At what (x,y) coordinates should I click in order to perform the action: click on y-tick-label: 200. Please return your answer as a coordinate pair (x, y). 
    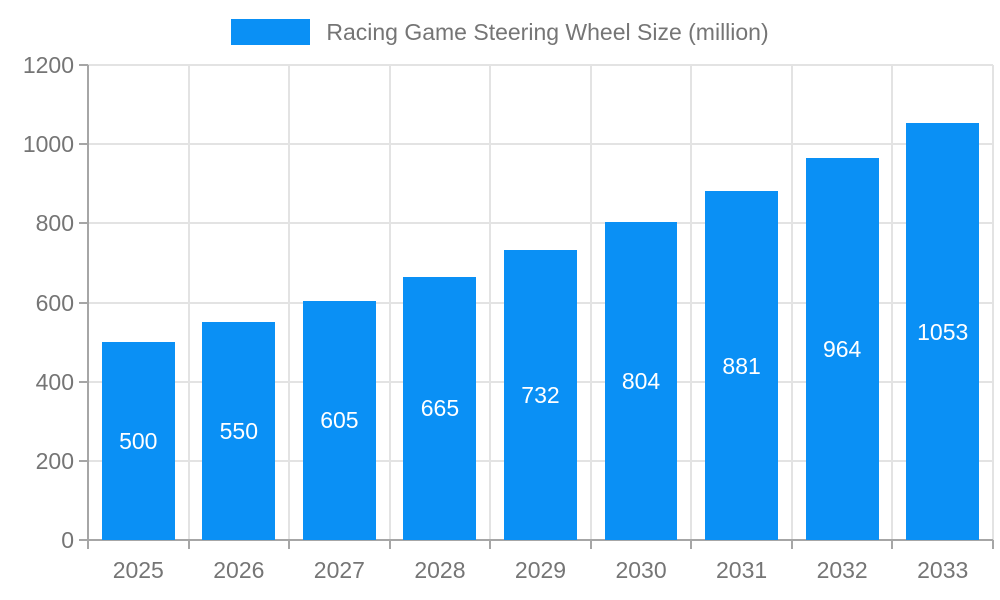
    Looking at the image, I should click on (54, 460).